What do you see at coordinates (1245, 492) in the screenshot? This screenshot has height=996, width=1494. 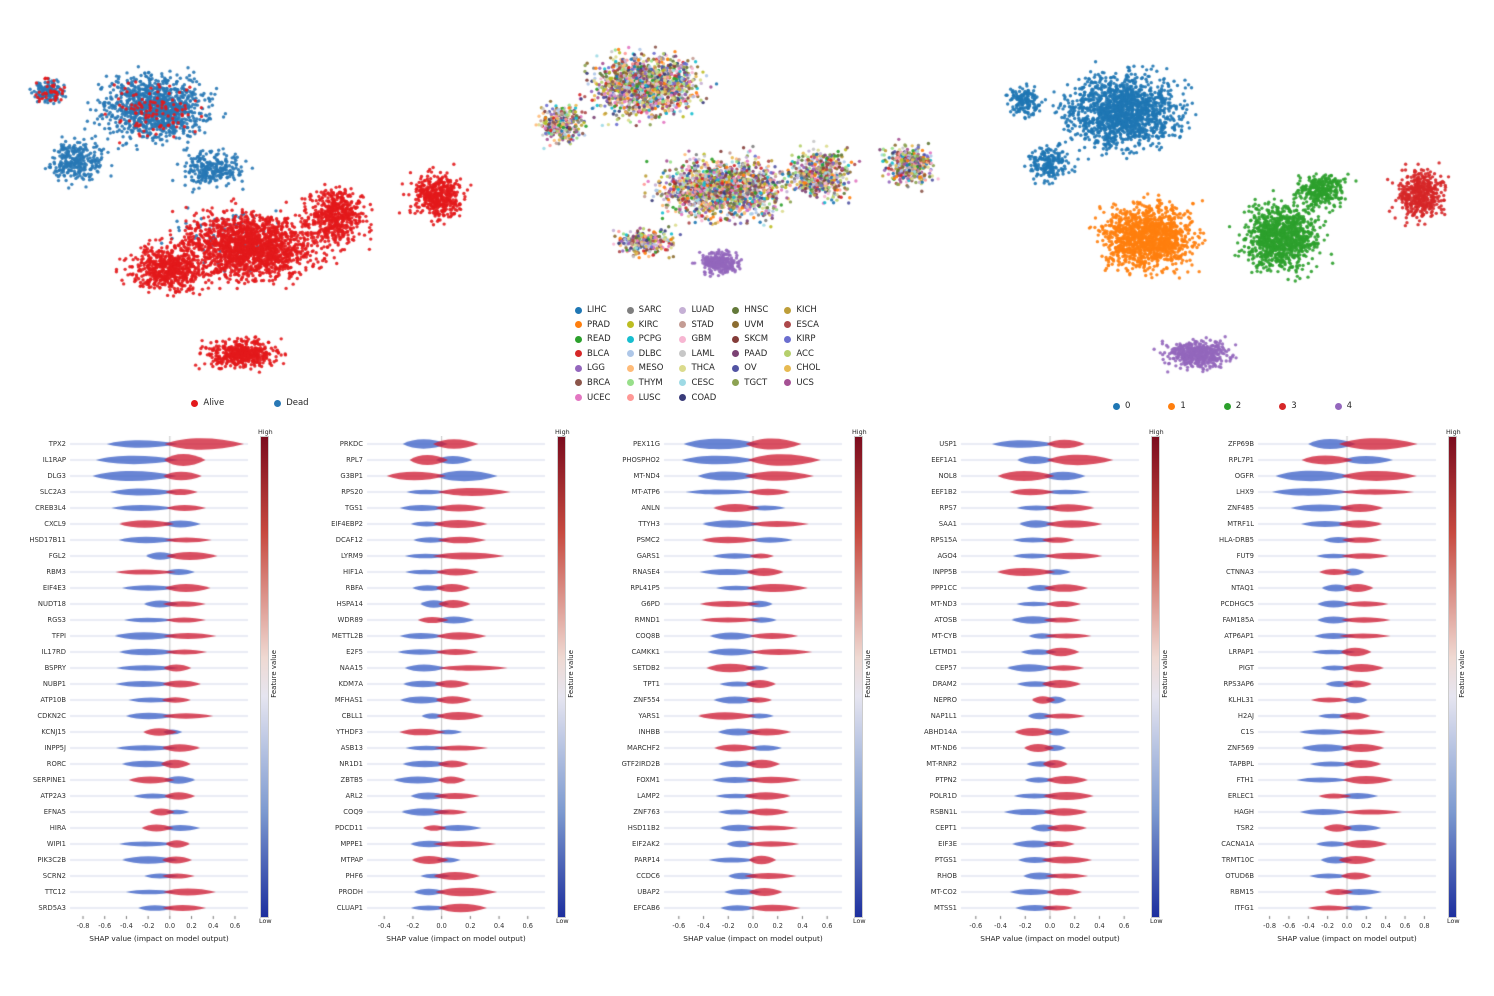 I see `feature-label: LHX9` at bounding box center [1245, 492].